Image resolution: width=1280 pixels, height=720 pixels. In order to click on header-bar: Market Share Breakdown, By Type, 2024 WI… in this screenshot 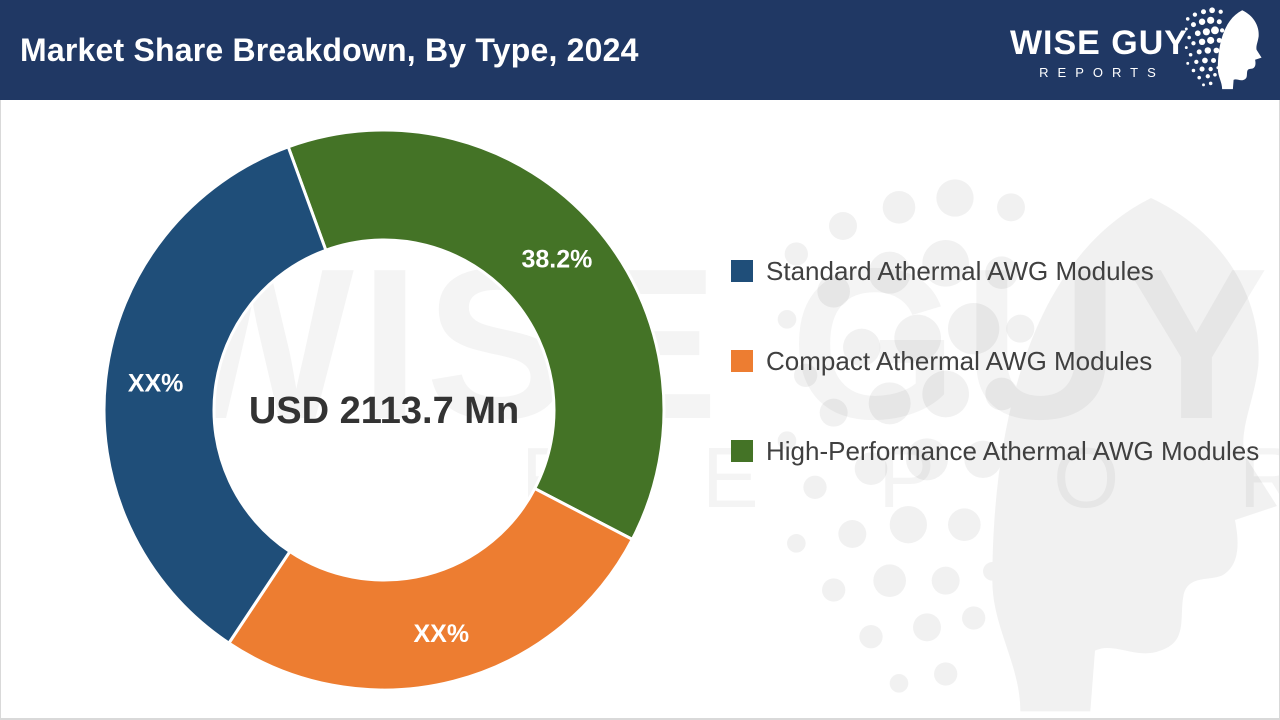, I will do `click(640, 50)`.